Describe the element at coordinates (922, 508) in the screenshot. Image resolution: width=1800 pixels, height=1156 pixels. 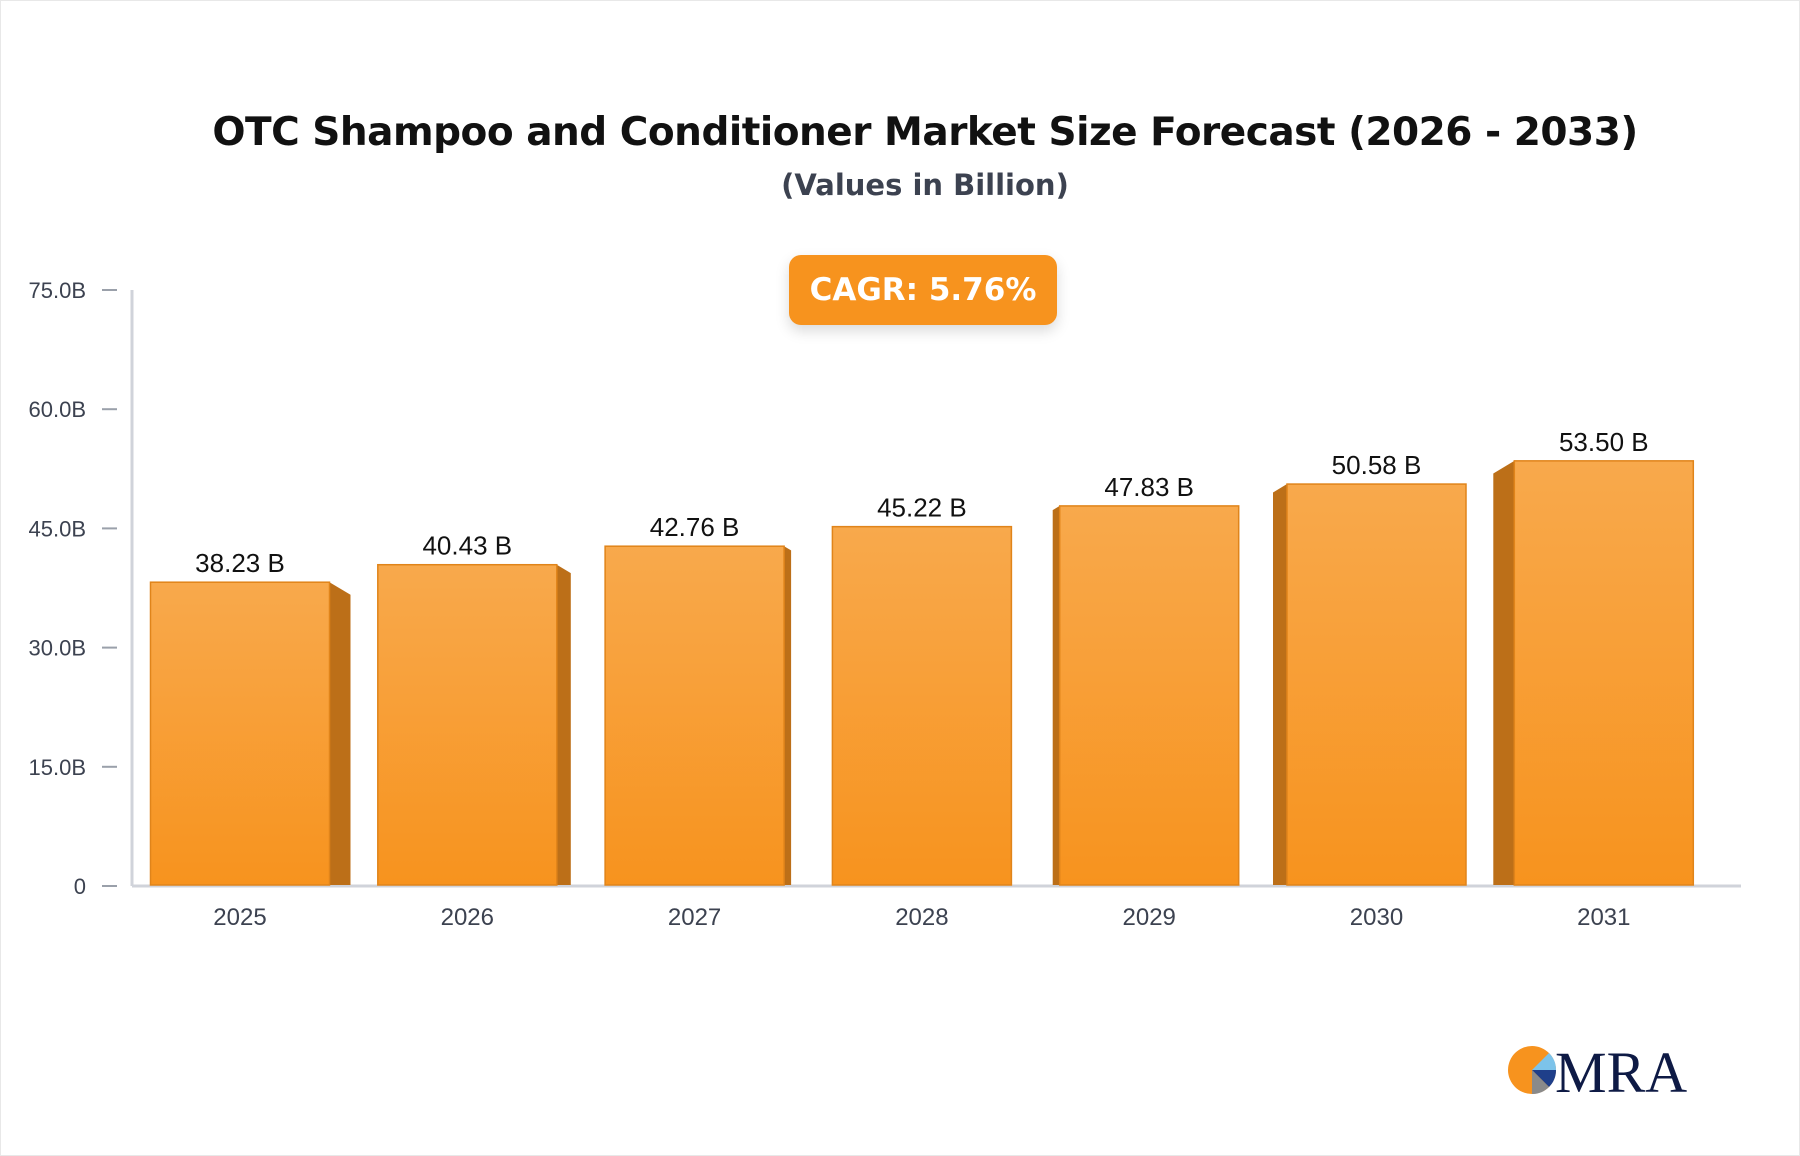
I see `value-label: 45.22 B` at that location.